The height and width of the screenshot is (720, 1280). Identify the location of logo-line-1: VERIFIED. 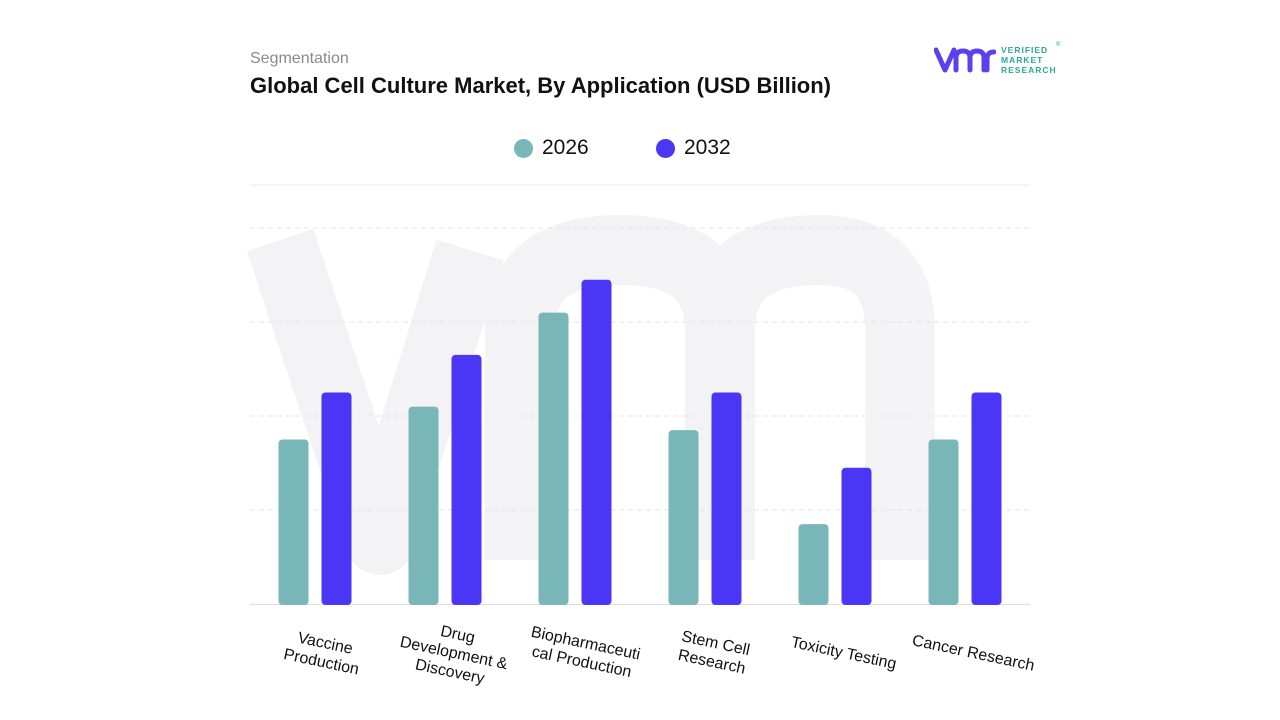
(1025, 50).